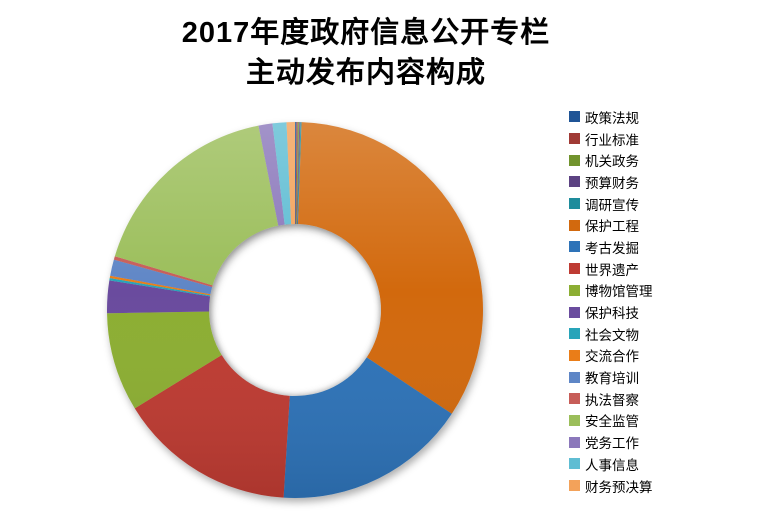 Image resolution: width=762 pixels, height=521 pixels. I want to click on legend-item-教育培训: 教育培训, so click(611, 377).